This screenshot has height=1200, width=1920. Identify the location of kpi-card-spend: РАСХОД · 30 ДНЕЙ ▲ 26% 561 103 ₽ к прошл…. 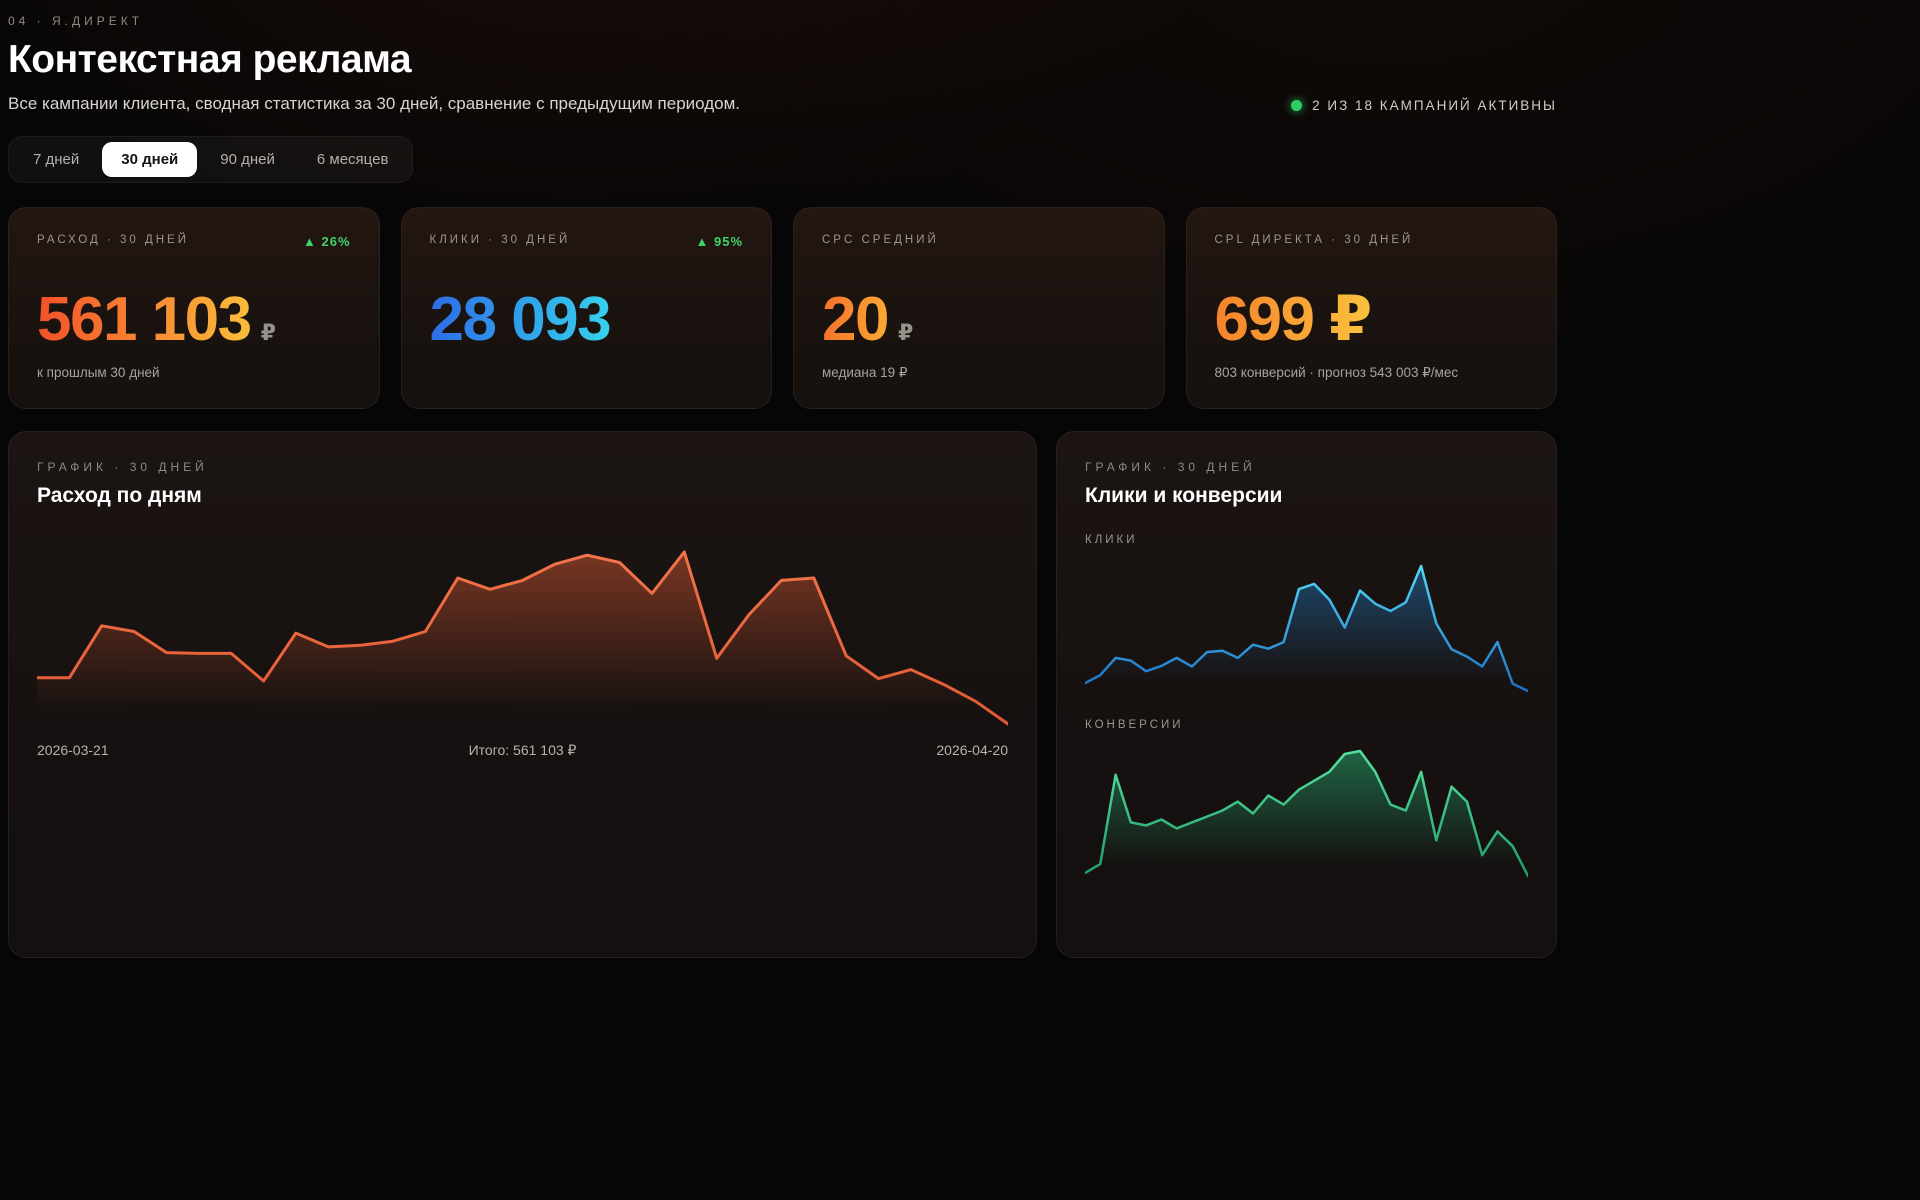
(194, 308).